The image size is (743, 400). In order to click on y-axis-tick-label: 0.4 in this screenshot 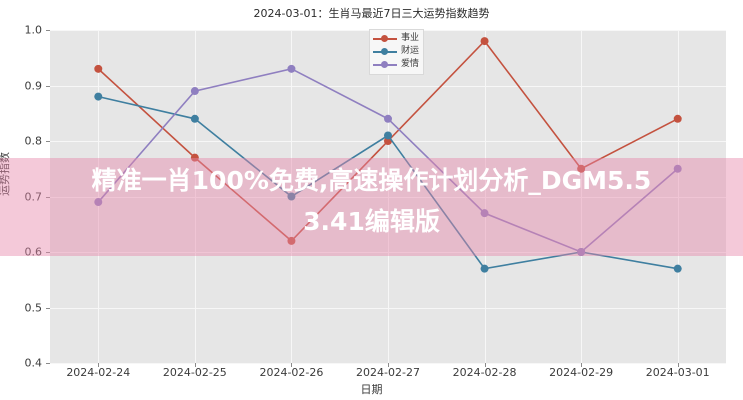, I will do `click(33, 363)`.